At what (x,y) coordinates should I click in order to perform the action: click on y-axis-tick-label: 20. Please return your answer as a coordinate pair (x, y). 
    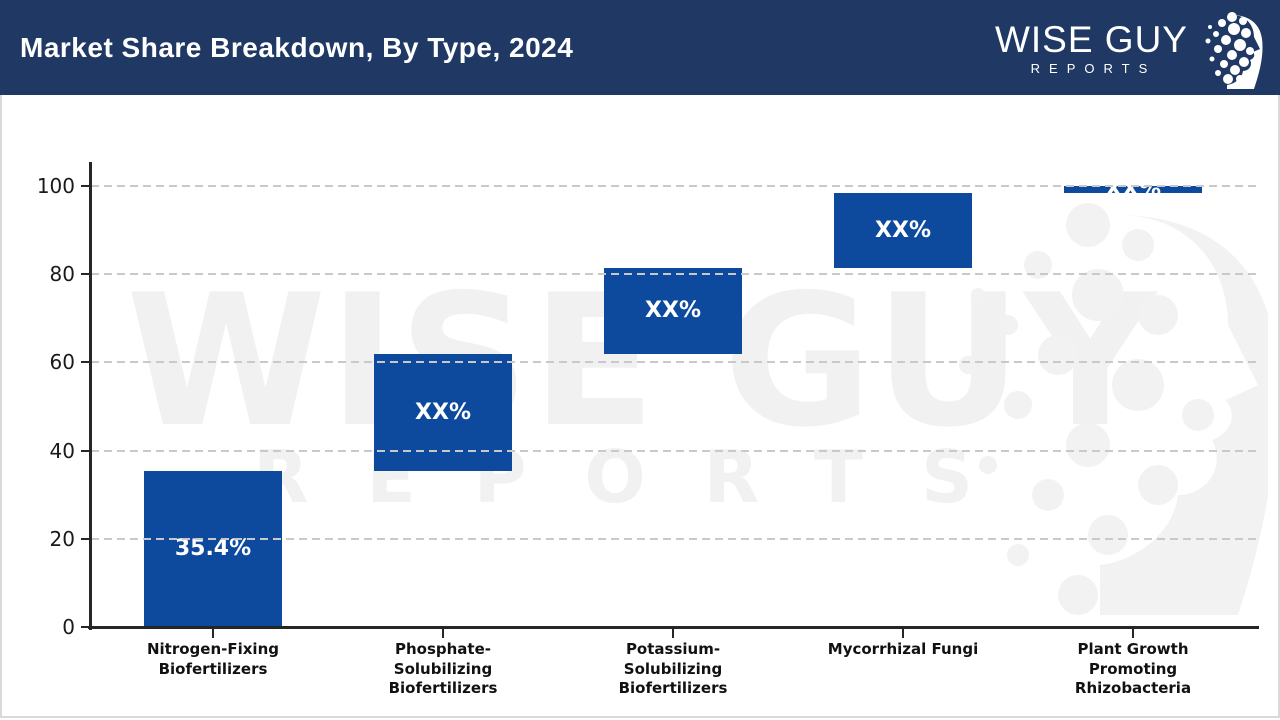
    Looking at the image, I should click on (62, 538).